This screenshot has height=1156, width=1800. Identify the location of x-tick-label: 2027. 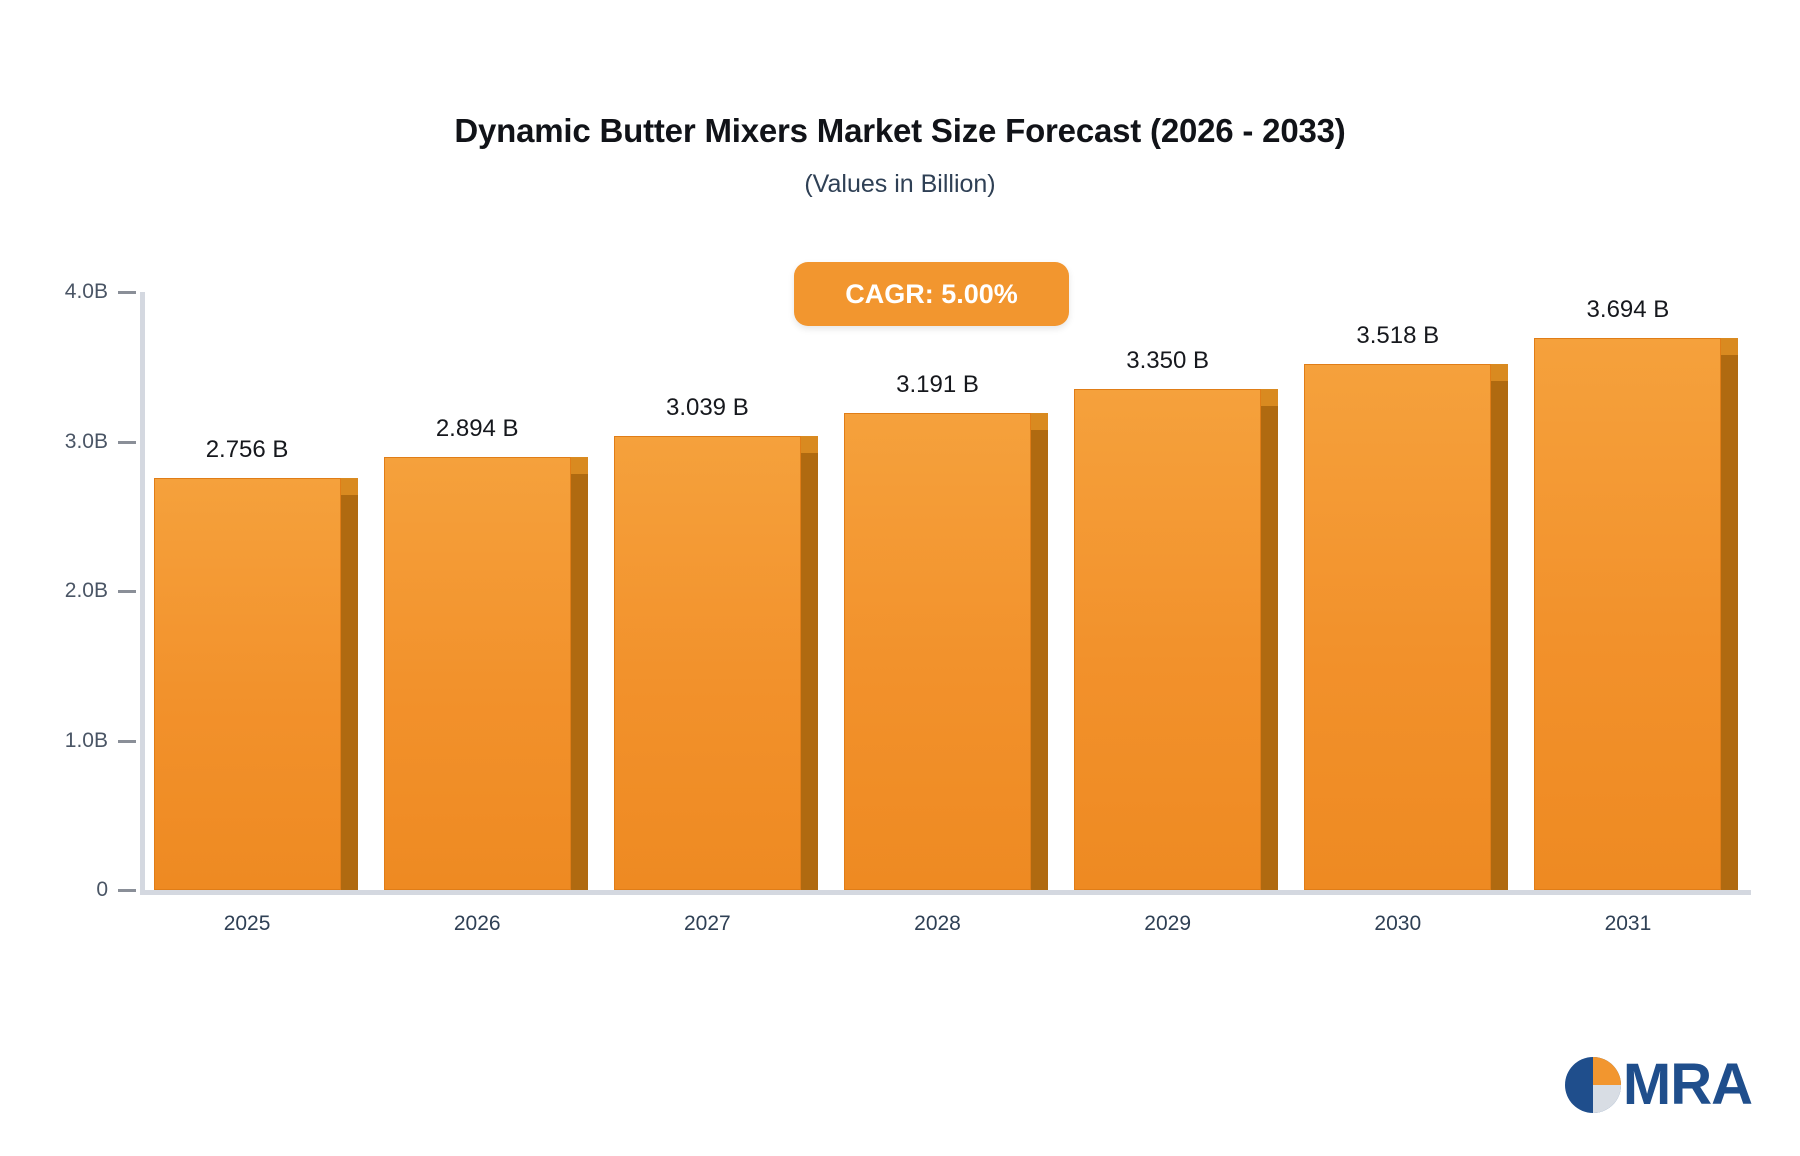
(707, 923).